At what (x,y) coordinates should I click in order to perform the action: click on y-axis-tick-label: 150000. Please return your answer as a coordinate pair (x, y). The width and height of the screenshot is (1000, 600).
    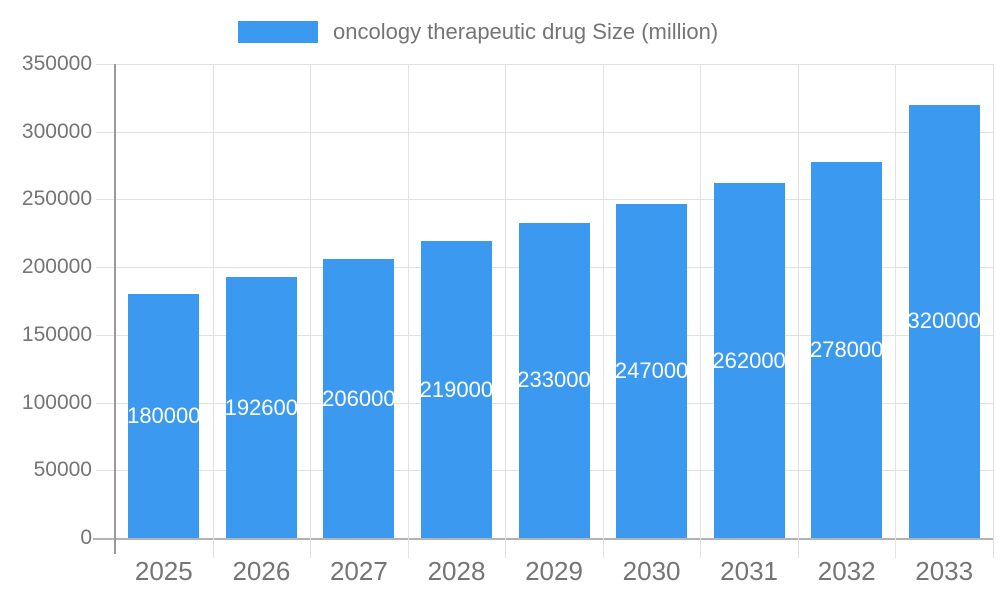
    Looking at the image, I should click on (56, 334).